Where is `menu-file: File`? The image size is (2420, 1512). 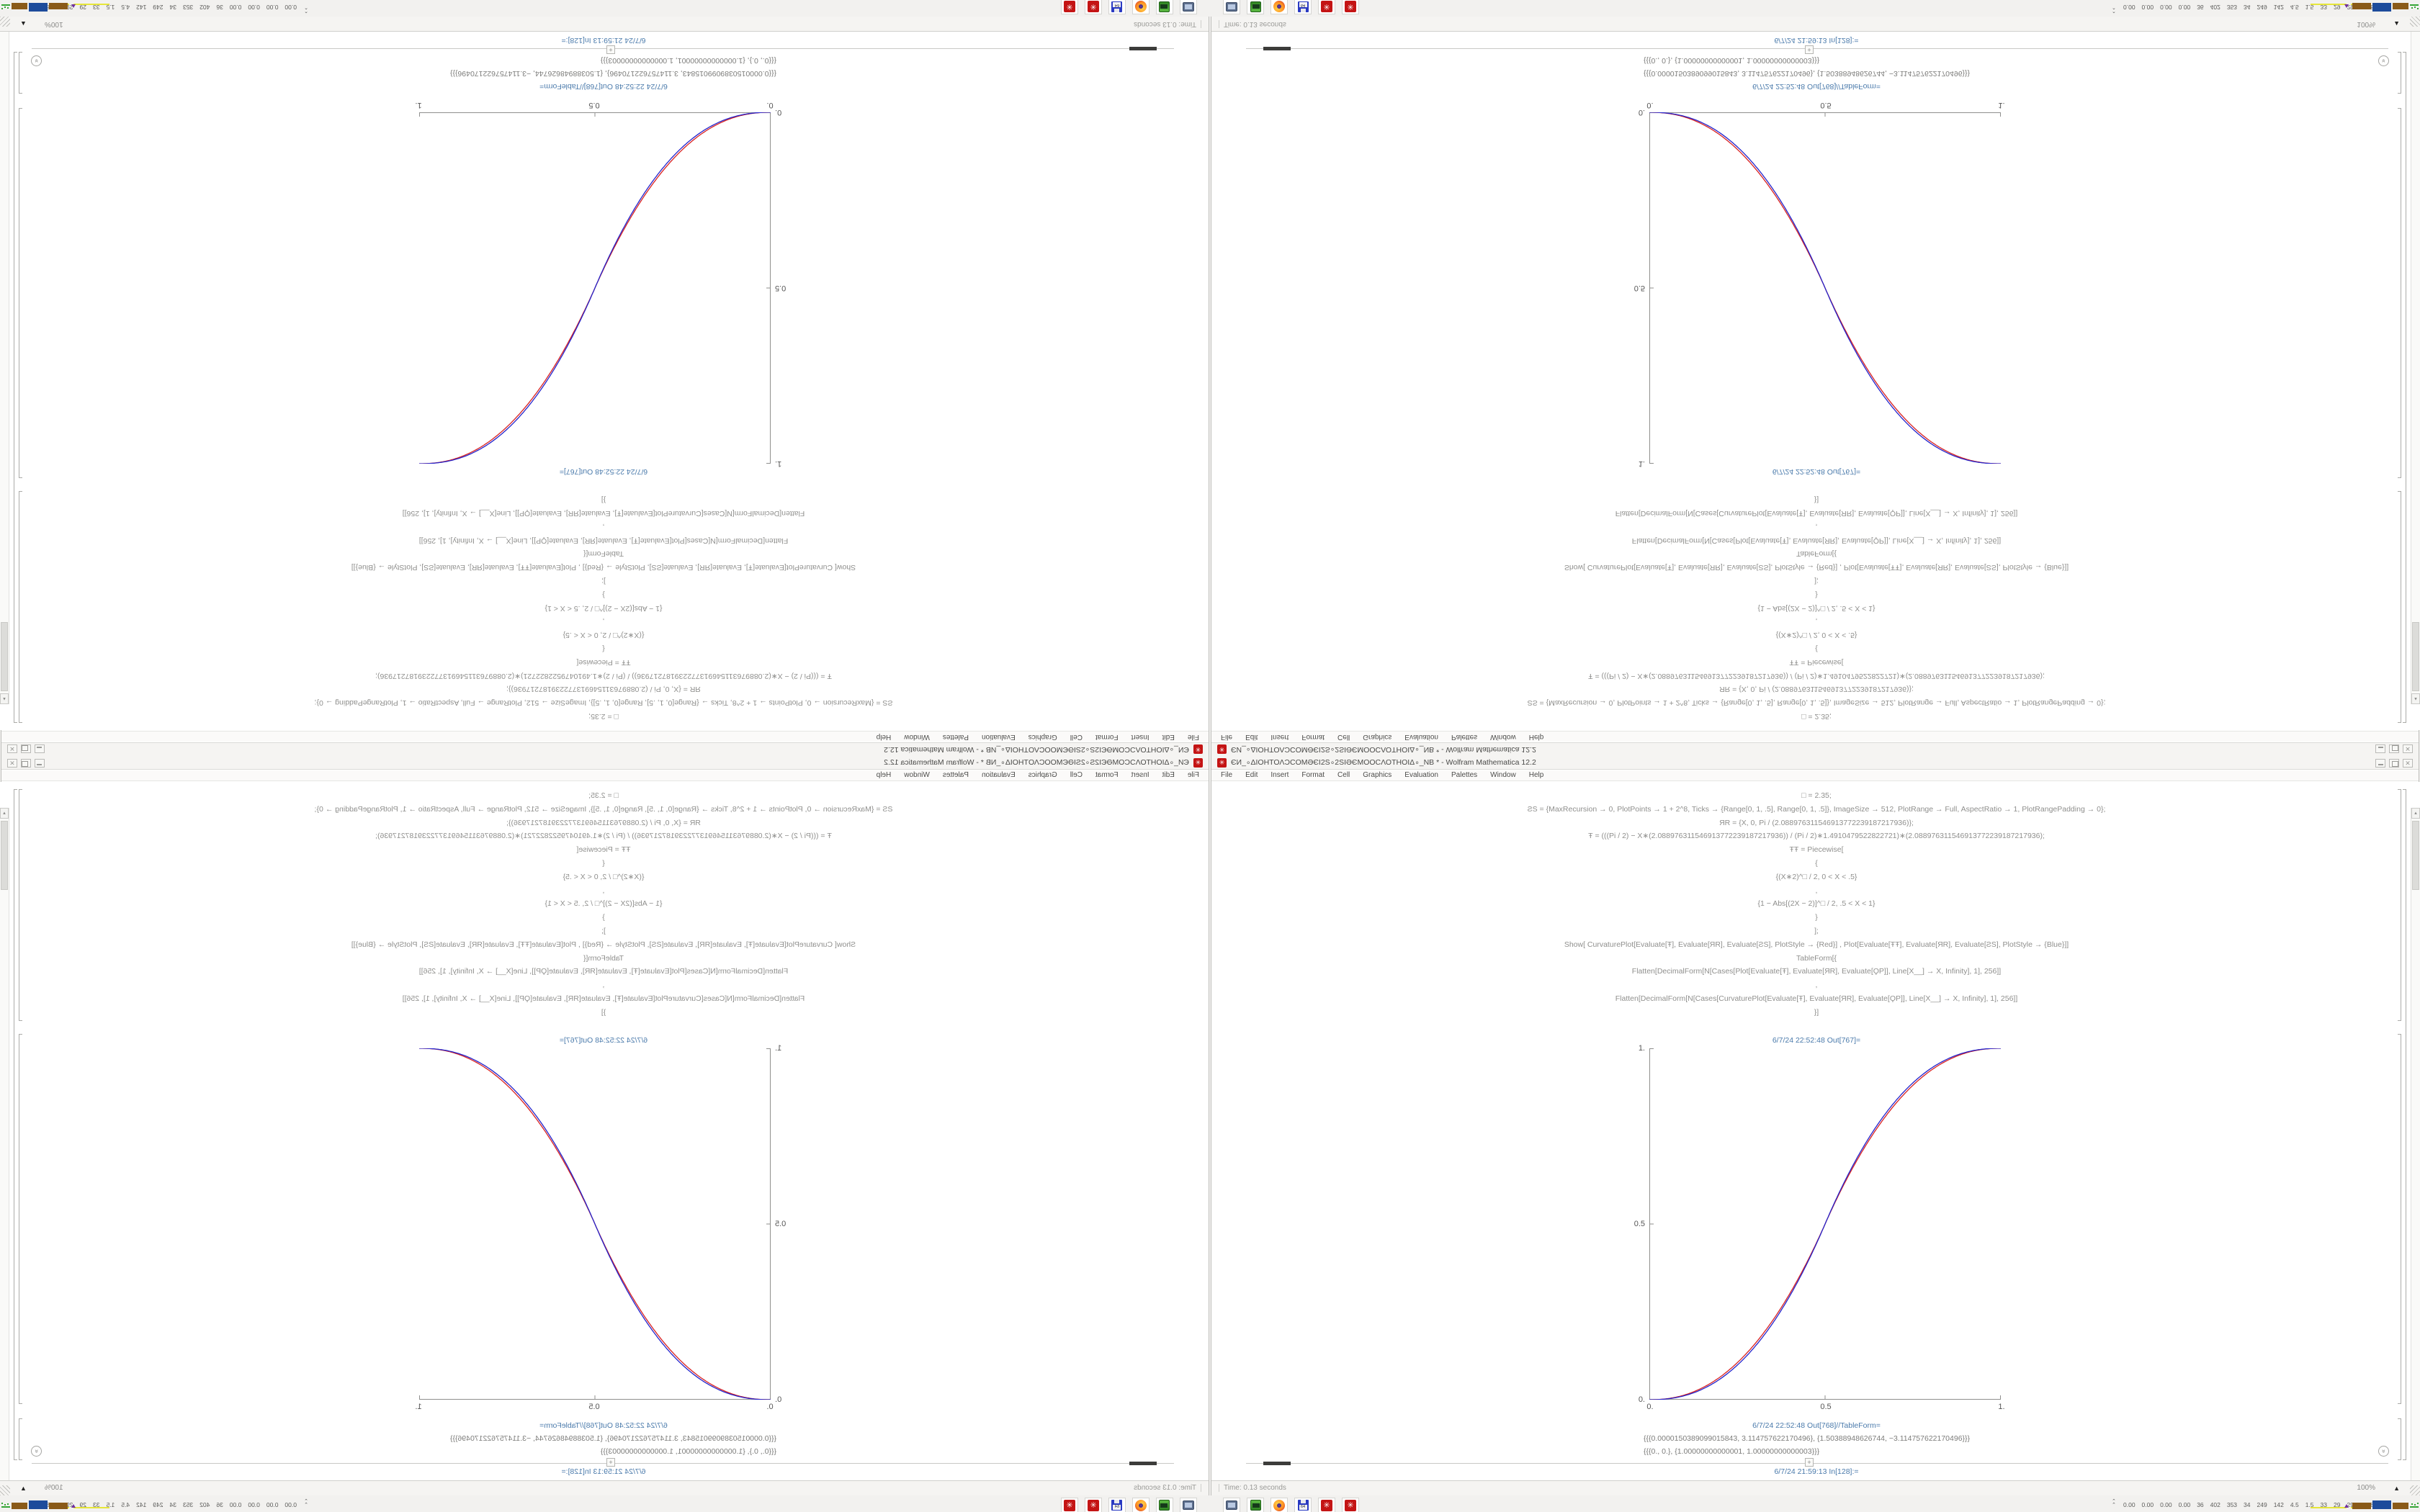 menu-file: File is located at coordinates (1193, 775).